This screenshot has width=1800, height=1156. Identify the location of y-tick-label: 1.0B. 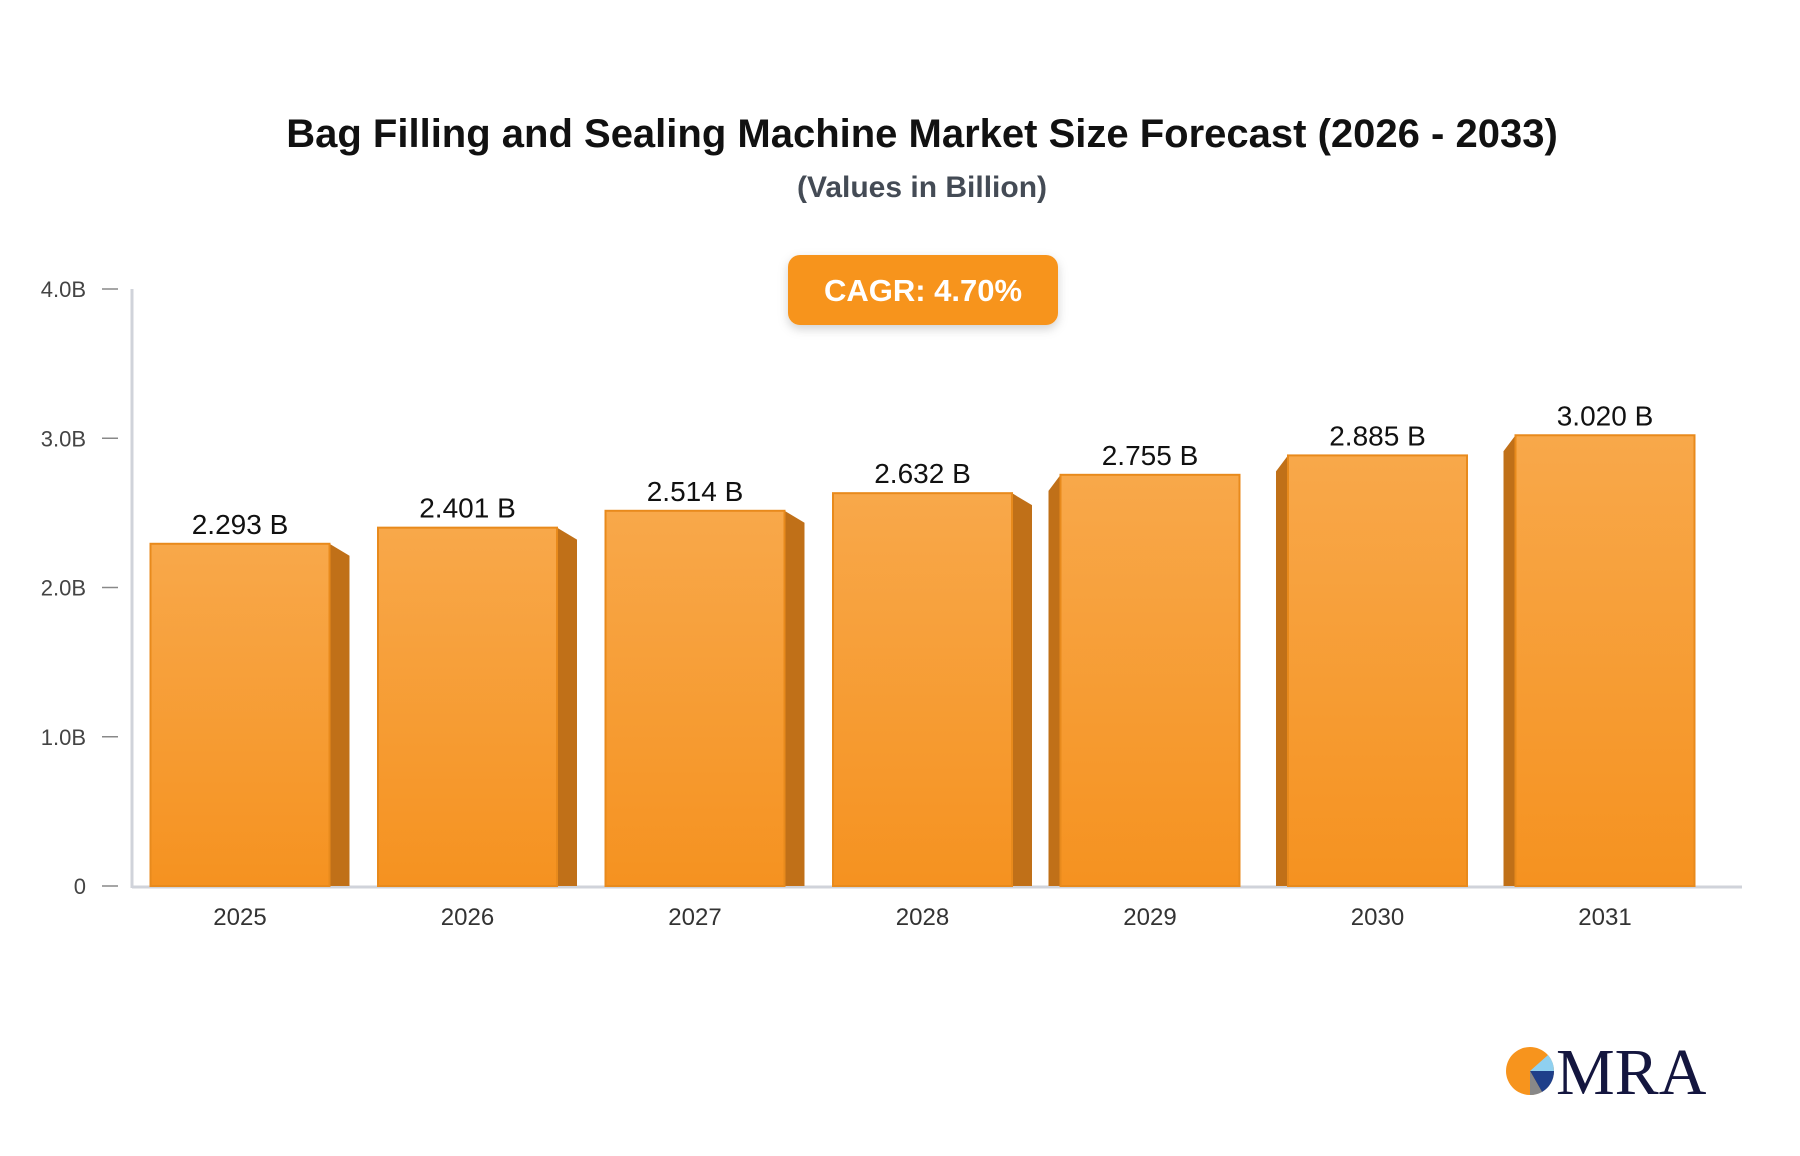
(63, 737).